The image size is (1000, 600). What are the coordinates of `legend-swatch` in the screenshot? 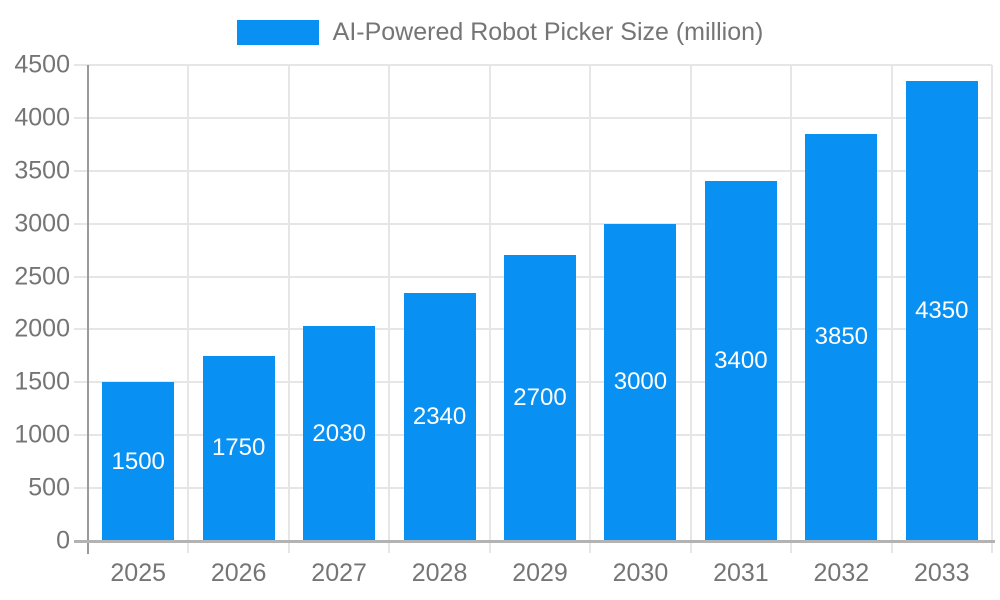 It's located at (277, 32).